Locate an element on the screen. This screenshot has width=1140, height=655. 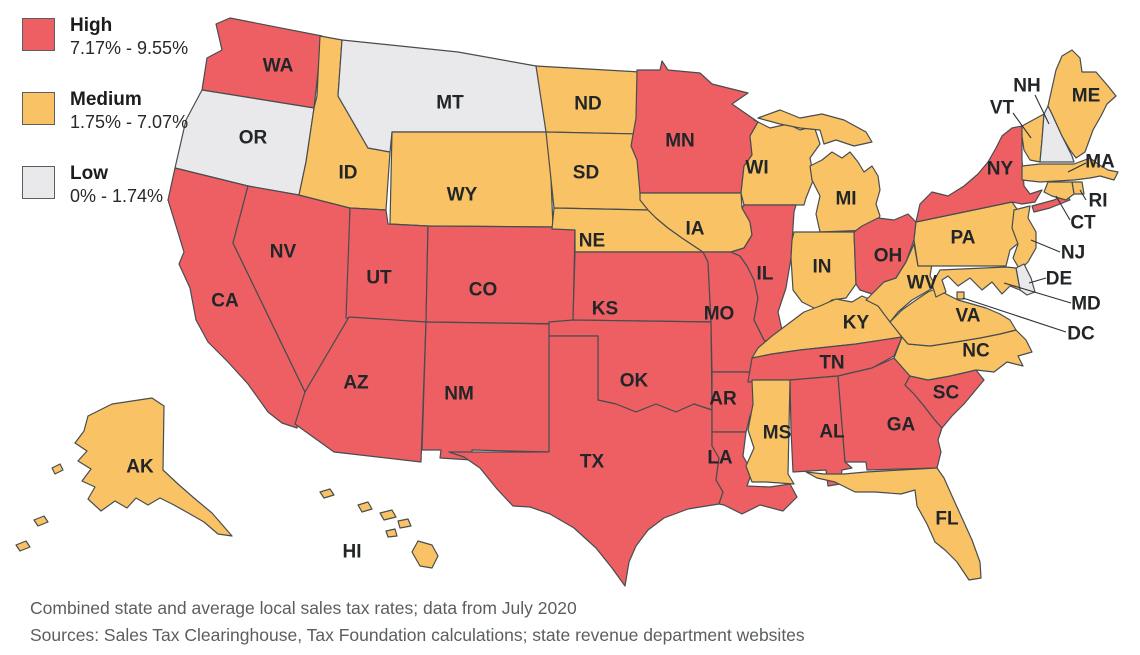
leader-line-MD is located at coordinates (1037, 293).